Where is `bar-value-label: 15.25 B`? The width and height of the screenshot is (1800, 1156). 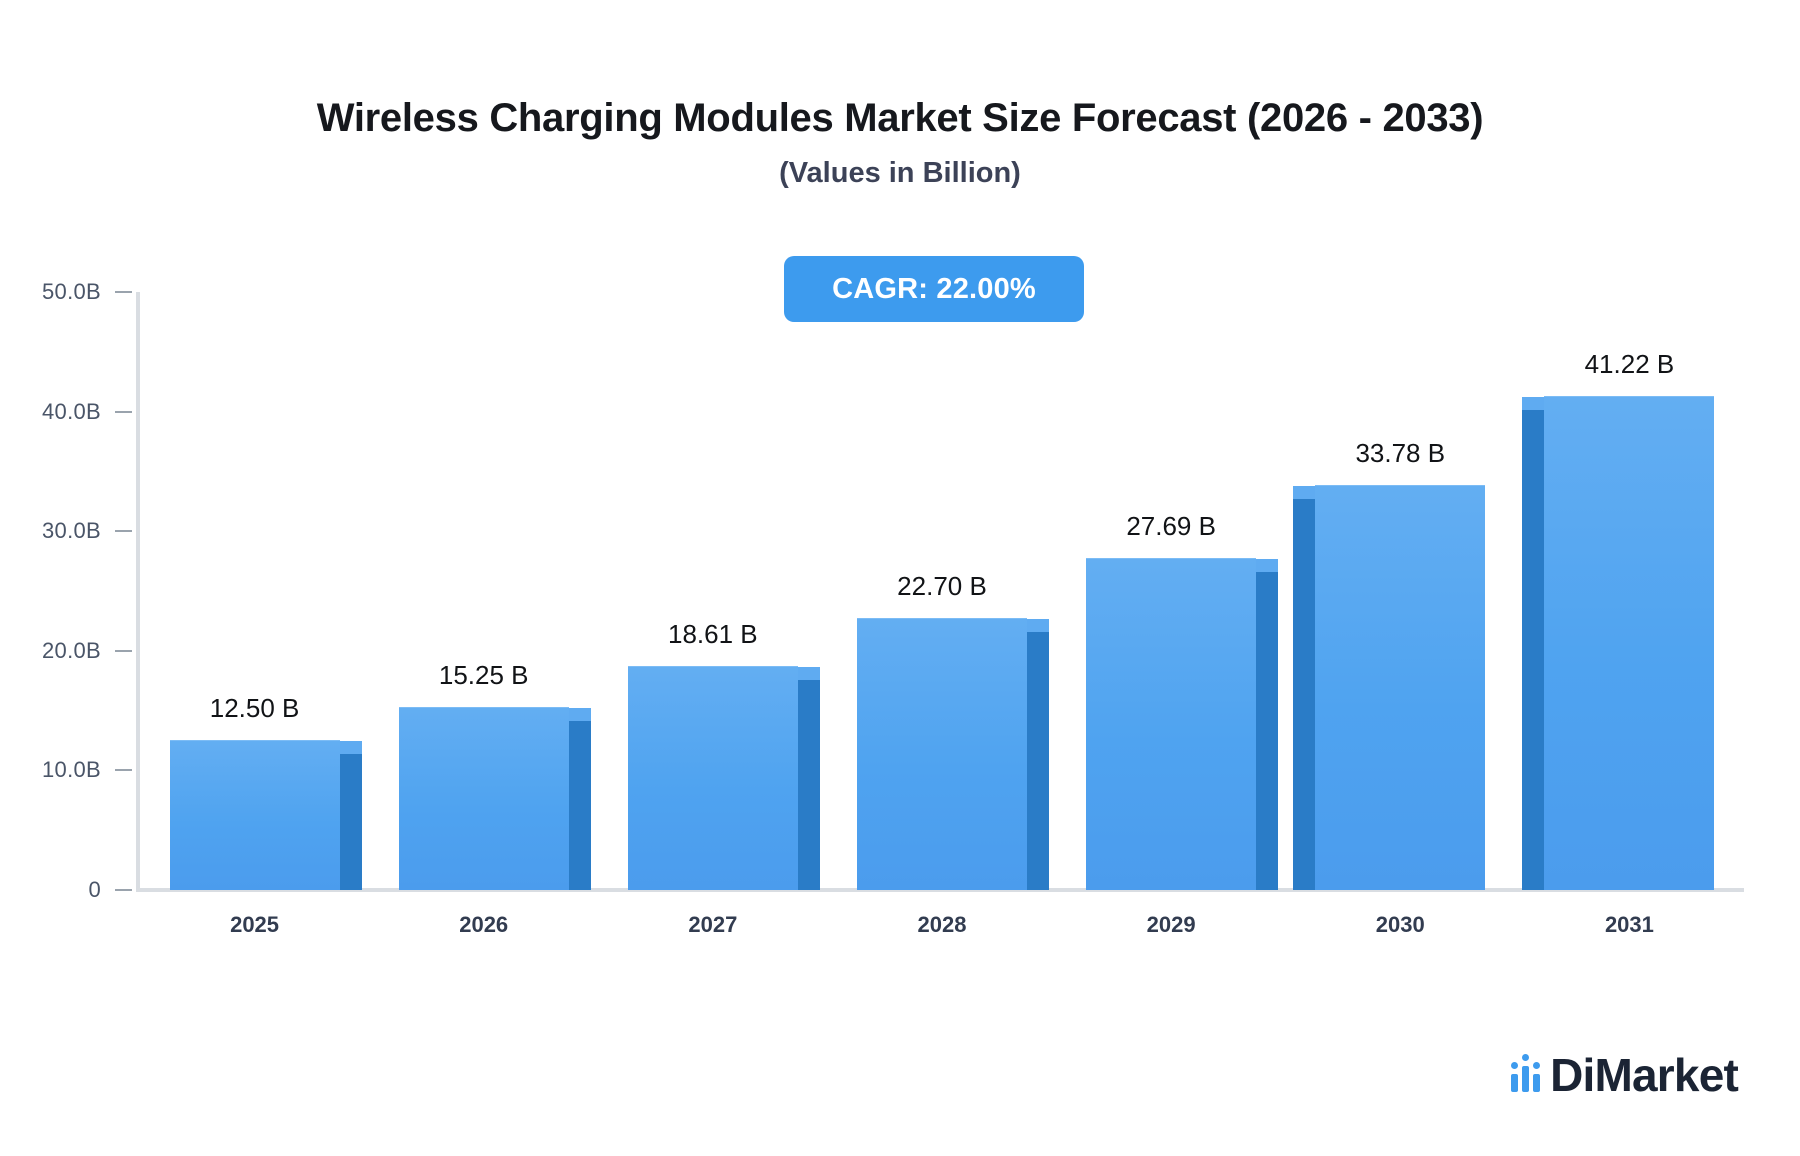 bar-value-label: 15.25 B is located at coordinates (483, 674).